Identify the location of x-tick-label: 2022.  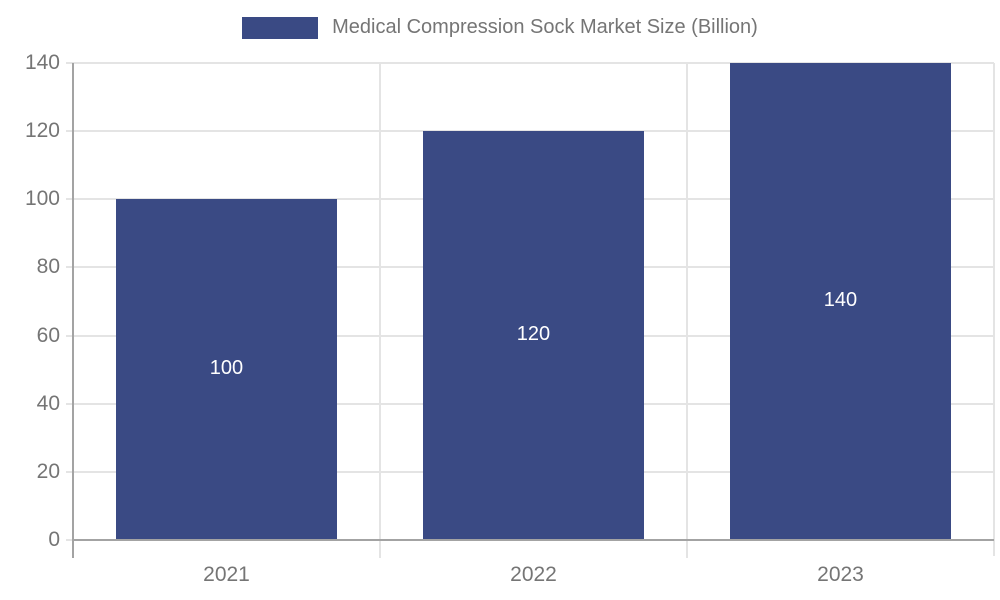
(533, 574).